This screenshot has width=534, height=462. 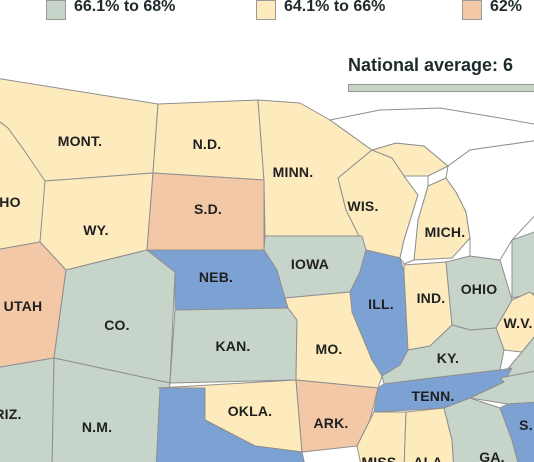 What do you see at coordinates (431, 65) in the screenshot?
I see `national-average-label: National average: 6` at bounding box center [431, 65].